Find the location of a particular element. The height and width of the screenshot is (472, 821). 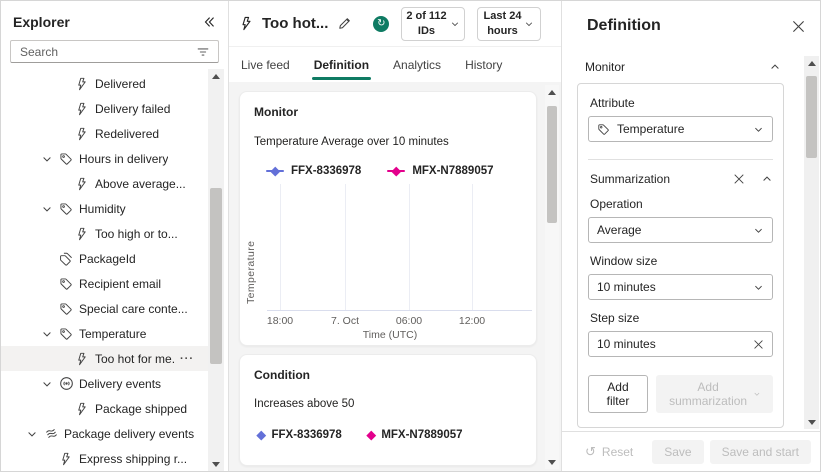

tab-analytics: Analytics is located at coordinates (417, 64).